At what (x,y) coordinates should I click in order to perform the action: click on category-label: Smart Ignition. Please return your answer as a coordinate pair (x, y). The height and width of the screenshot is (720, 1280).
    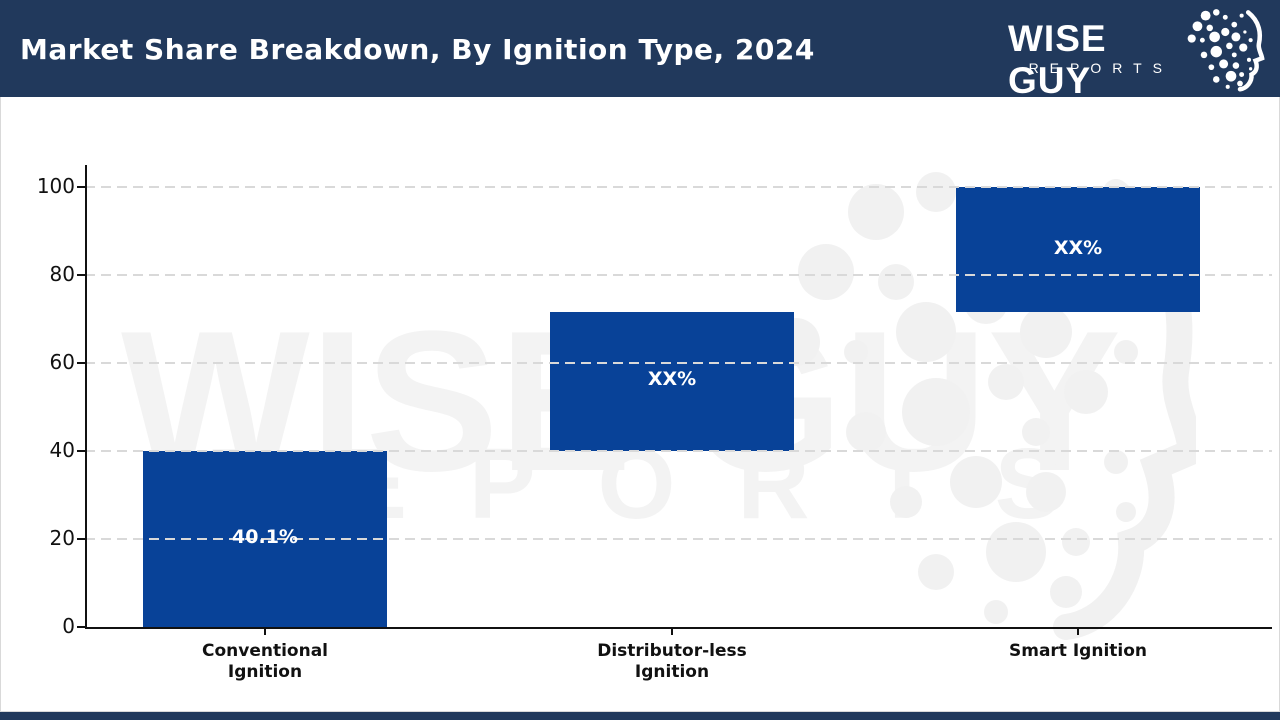
    Looking at the image, I should click on (1078, 651).